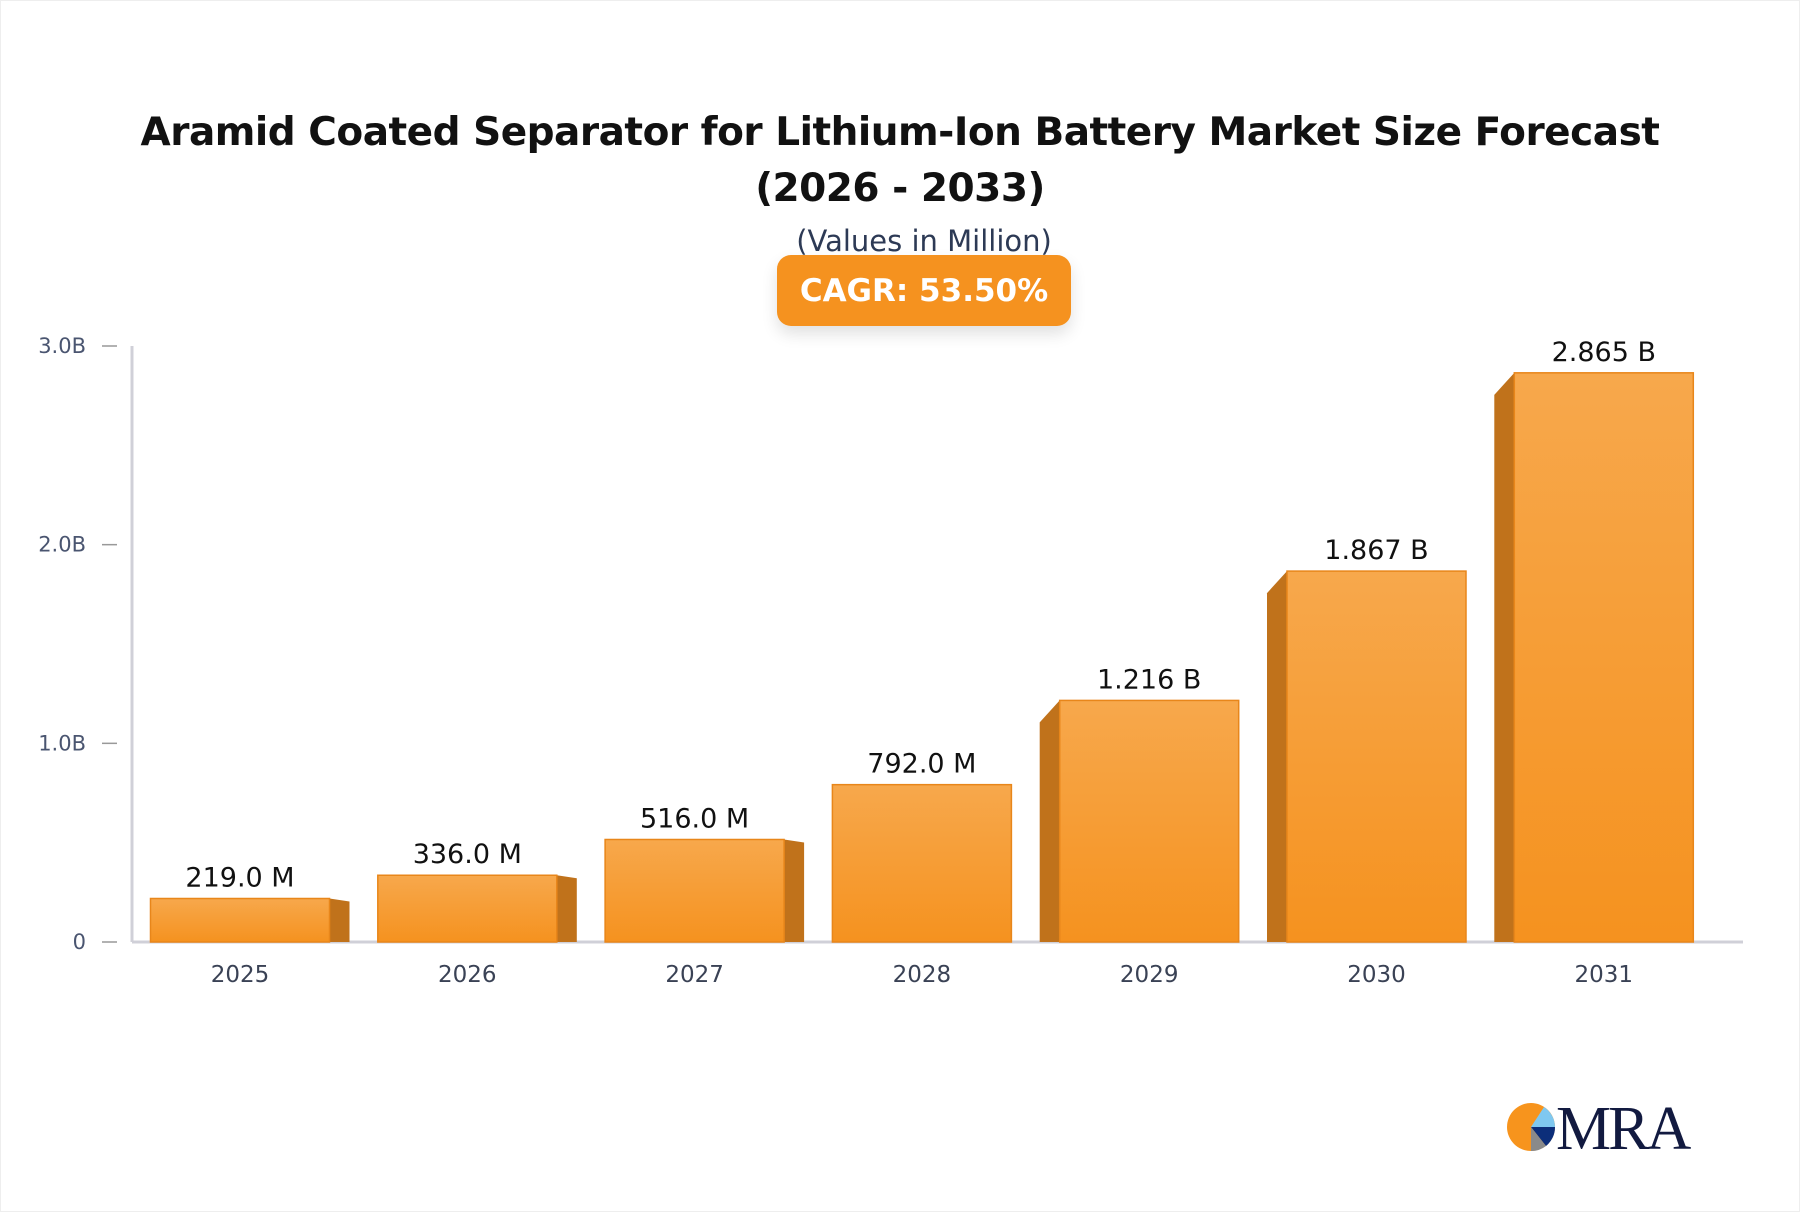 The width and height of the screenshot is (1800, 1212). What do you see at coordinates (921, 764) in the screenshot?
I see `data-label: 792.0 M` at bounding box center [921, 764].